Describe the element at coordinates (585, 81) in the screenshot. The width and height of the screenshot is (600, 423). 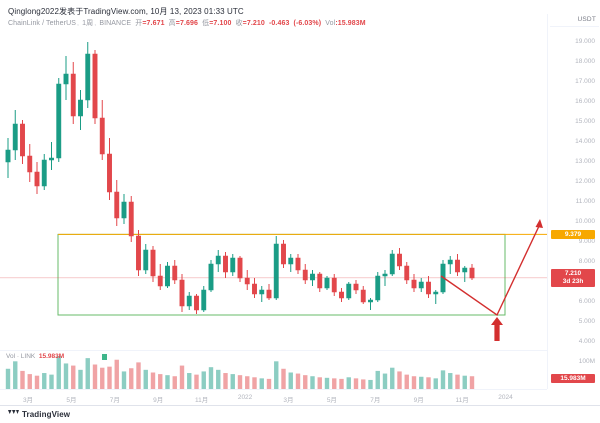
I see `price-axis-tick: 17.000` at that location.